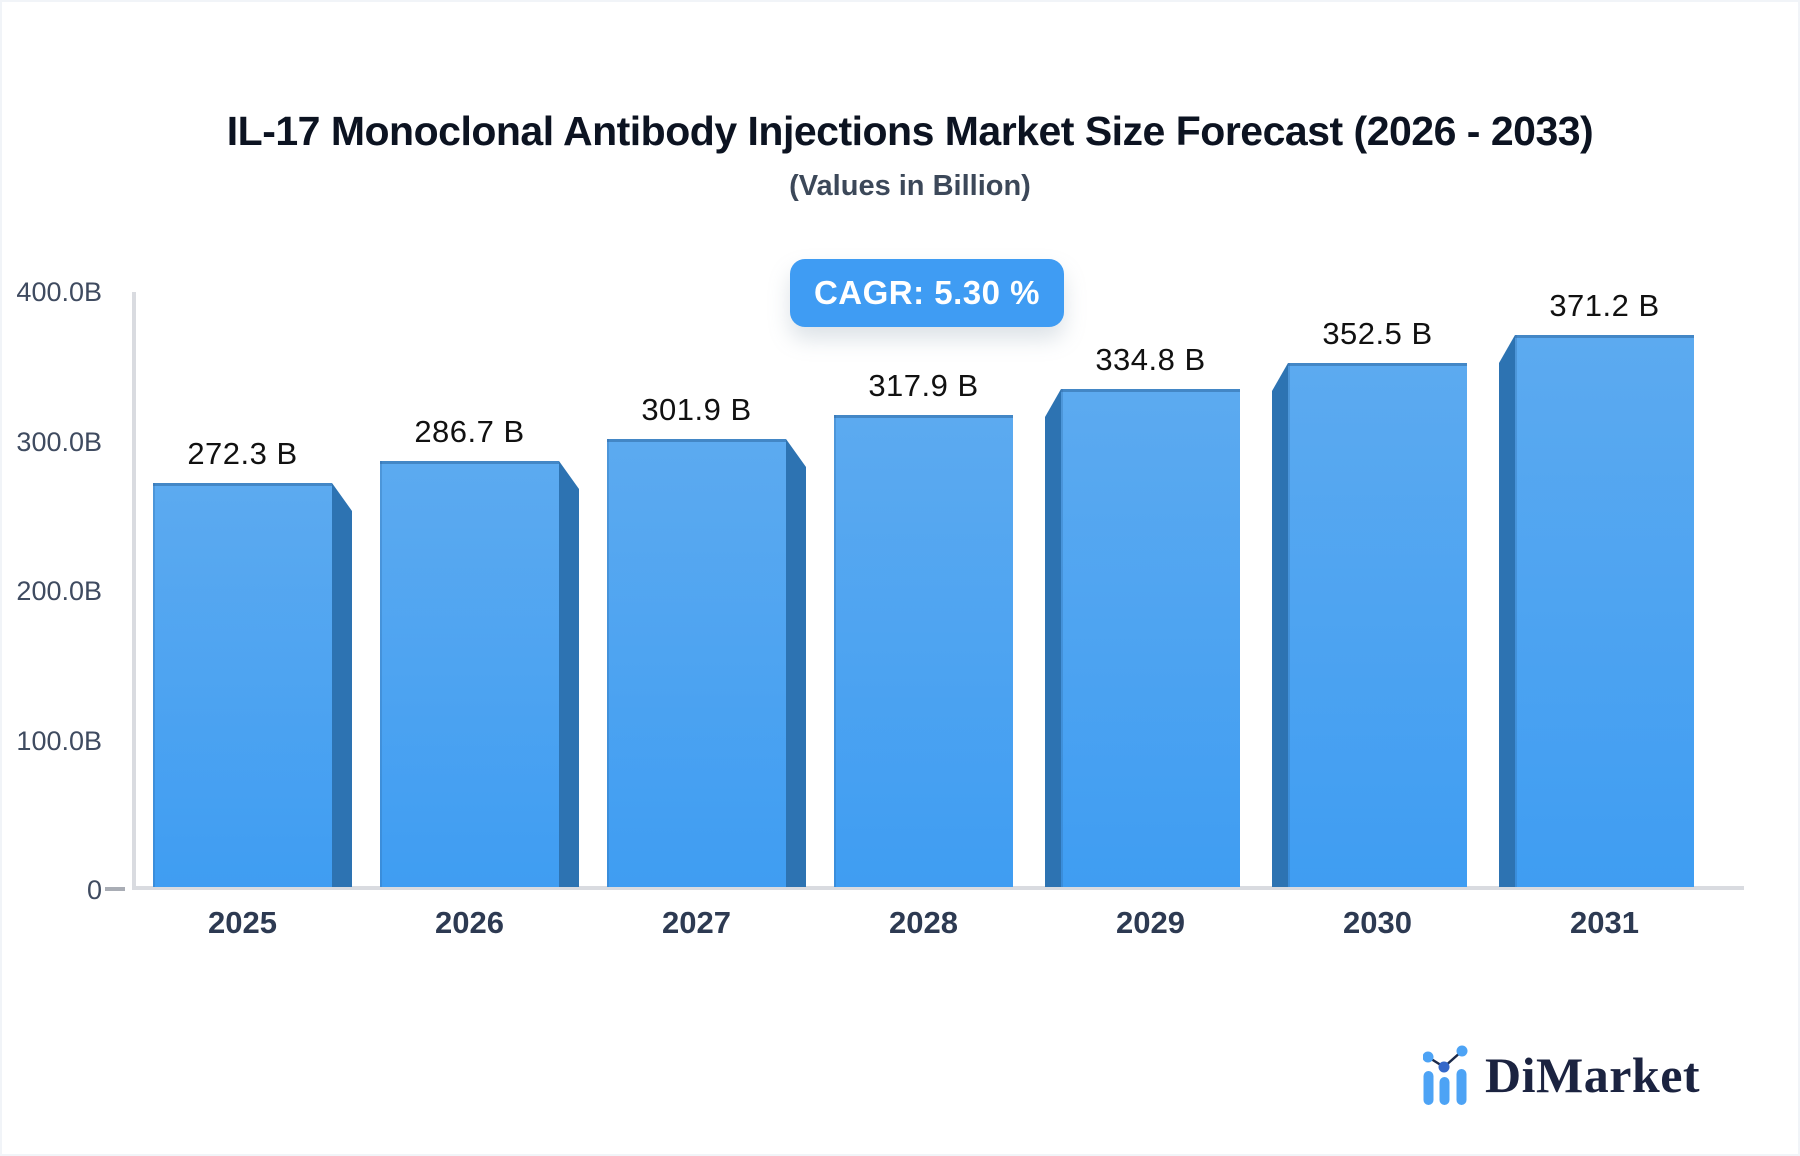 The image size is (1800, 1156). I want to click on bar-2026, so click(469, 674).